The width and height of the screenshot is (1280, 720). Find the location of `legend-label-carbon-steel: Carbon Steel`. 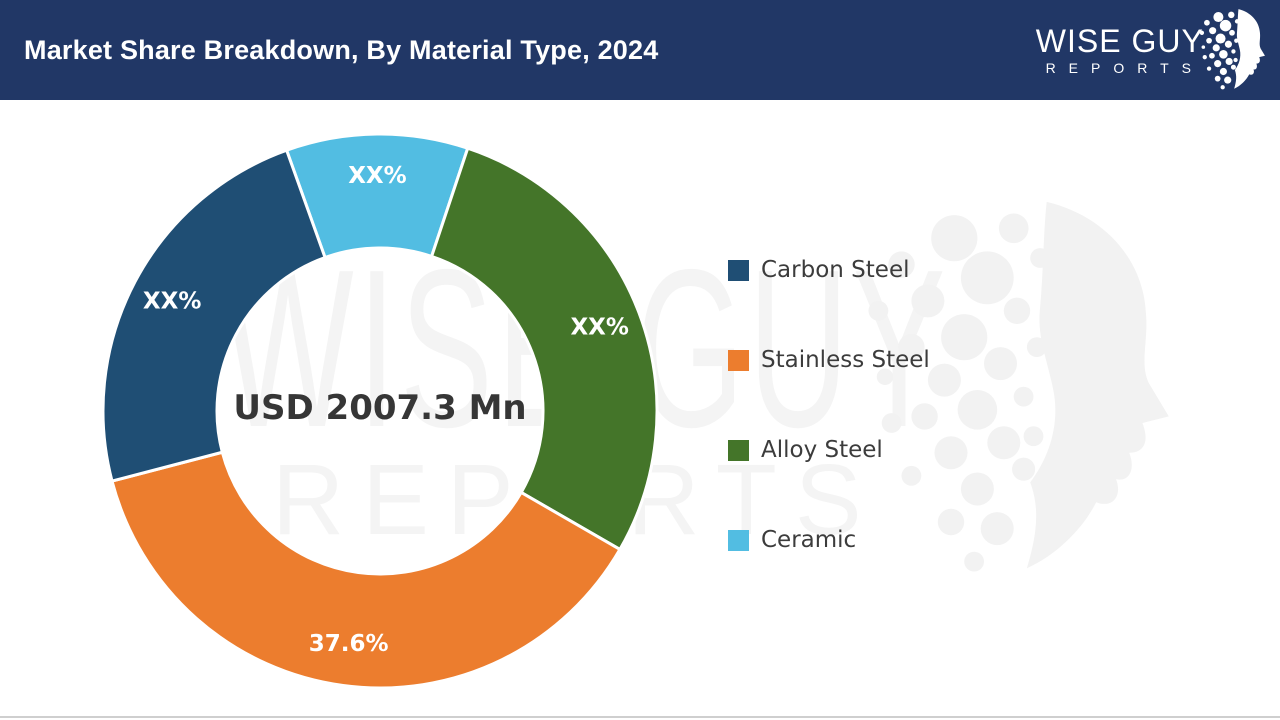

legend-label-carbon-steel: Carbon Steel is located at coordinates (835, 270).